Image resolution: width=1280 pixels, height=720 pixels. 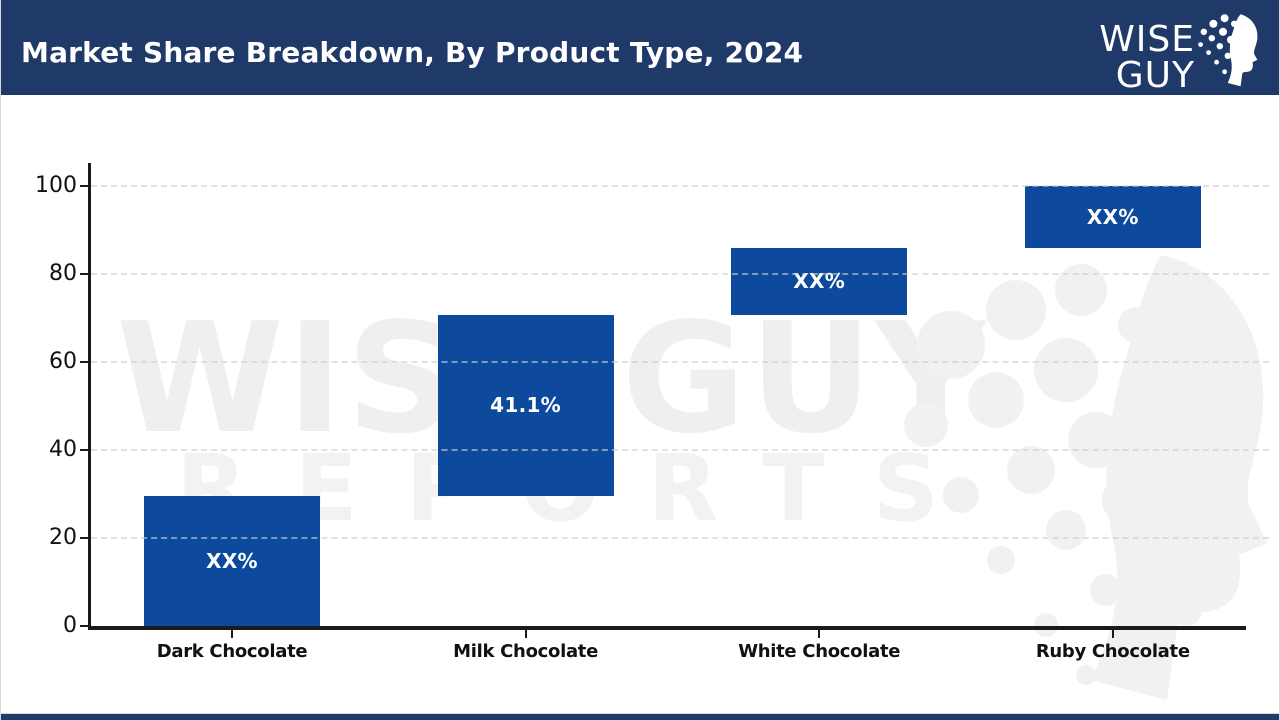 What do you see at coordinates (56, 185) in the screenshot?
I see `y-axis-tick-label: 100` at bounding box center [56, 185].